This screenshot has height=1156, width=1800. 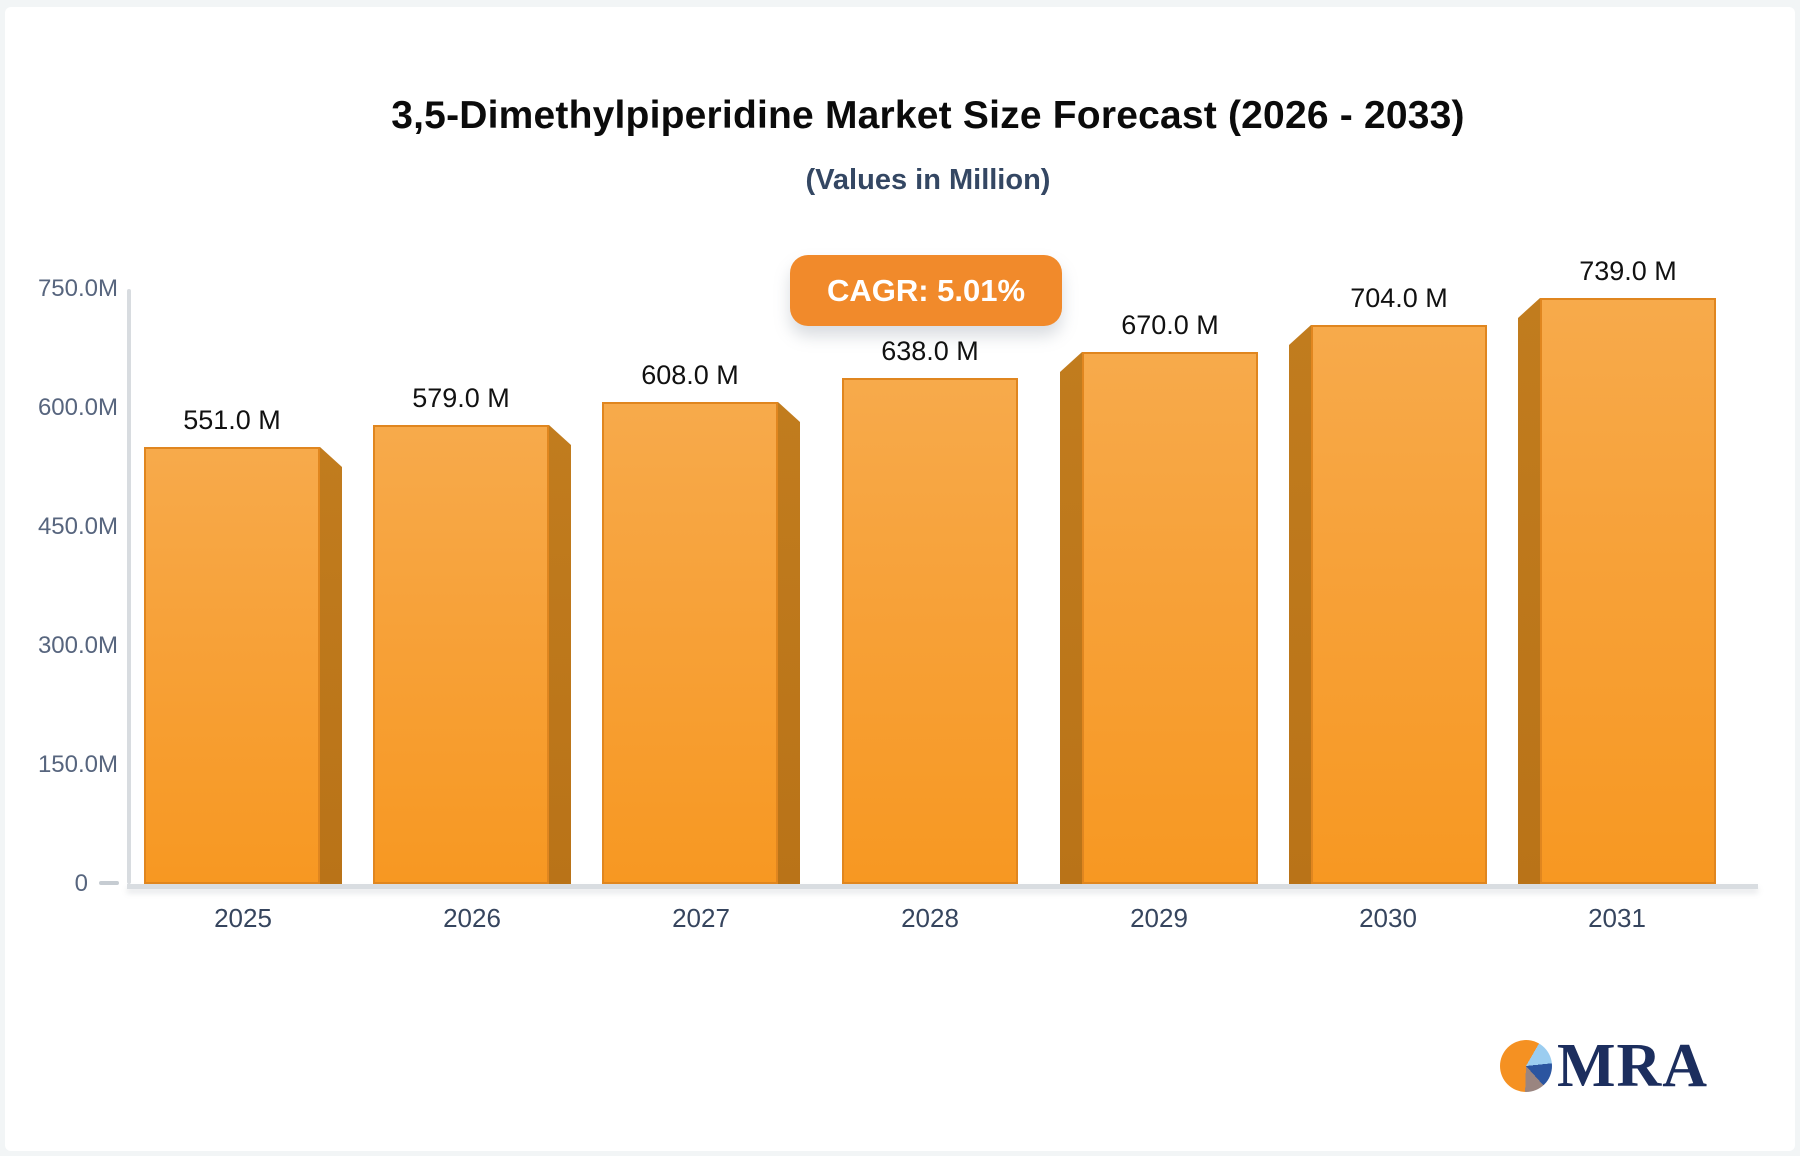 I want to click on bar-2026, so click(x=472, y=654).